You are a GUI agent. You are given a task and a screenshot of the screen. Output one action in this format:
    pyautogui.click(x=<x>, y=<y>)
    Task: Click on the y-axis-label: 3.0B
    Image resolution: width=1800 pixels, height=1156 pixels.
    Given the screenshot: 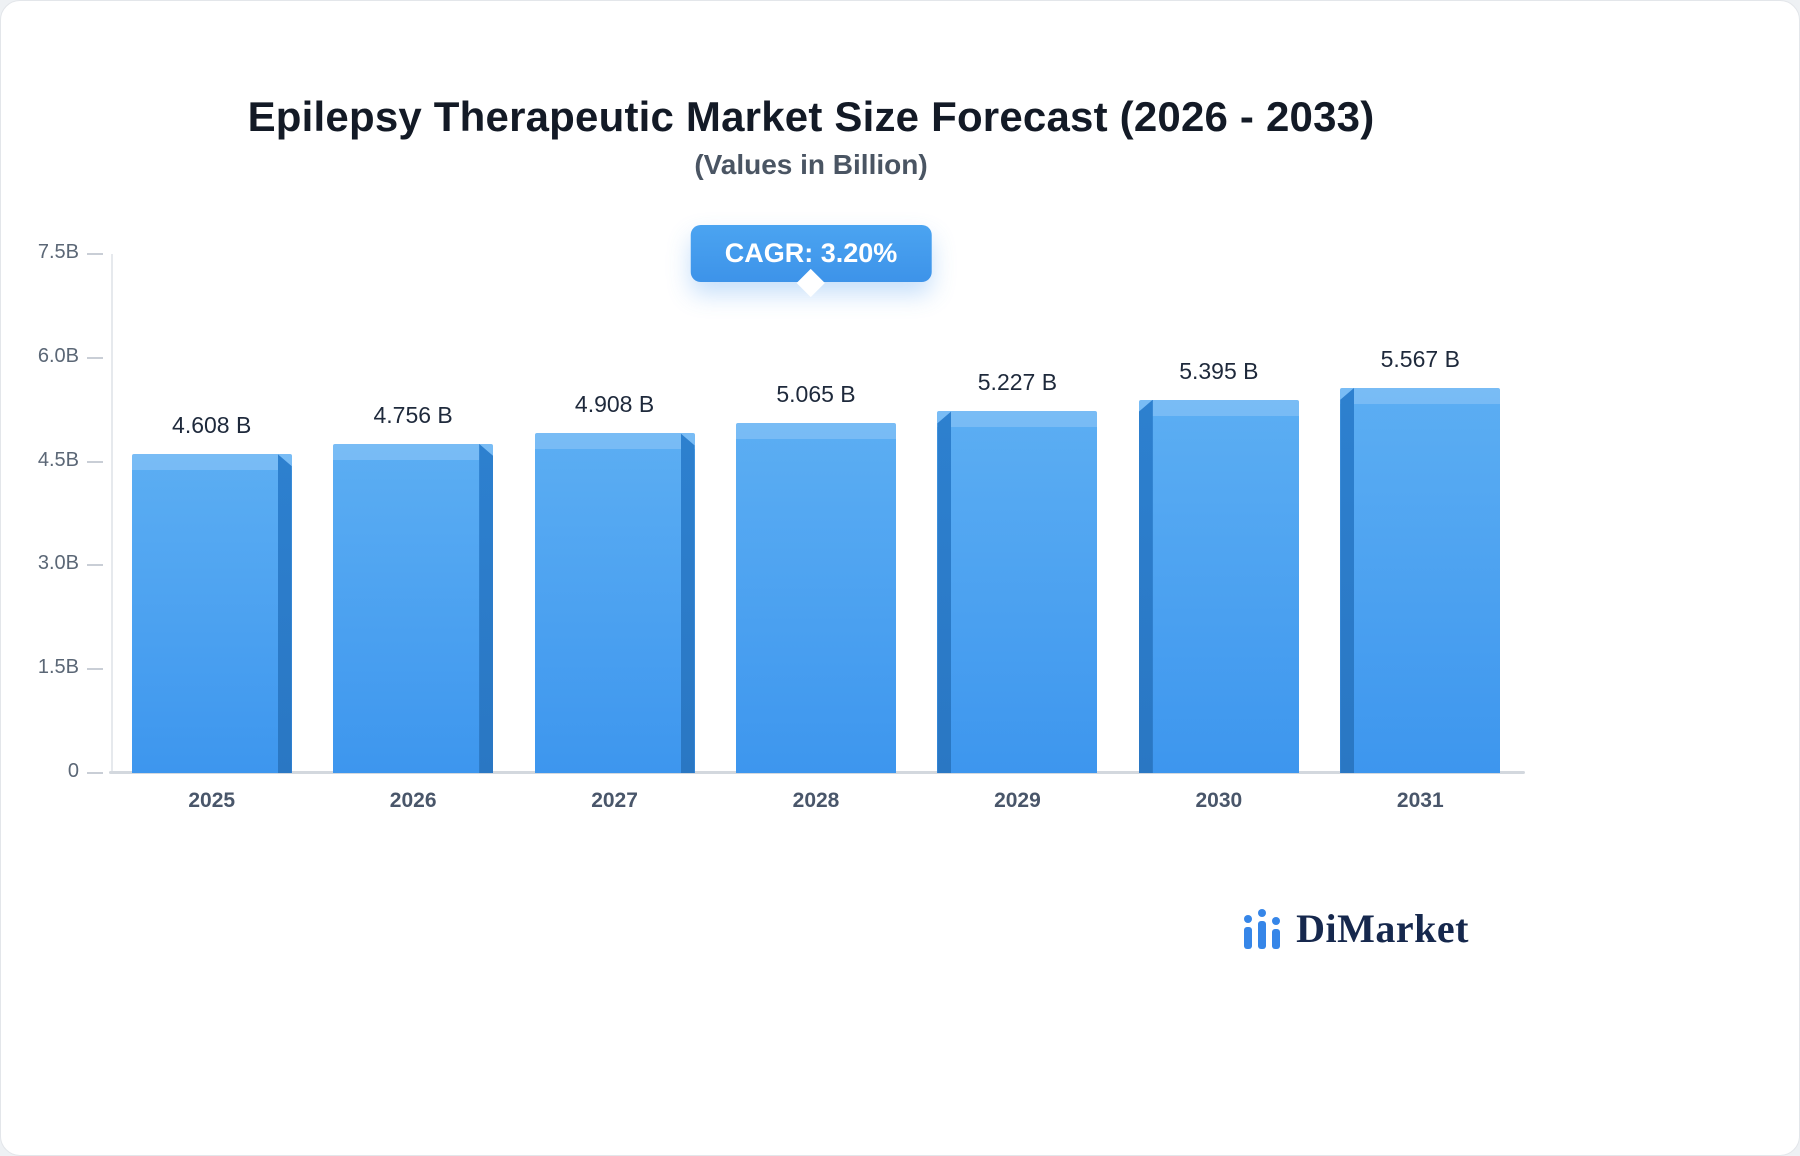 What is the action you would take?
    pyautogui.click(x=58, y=563)
    